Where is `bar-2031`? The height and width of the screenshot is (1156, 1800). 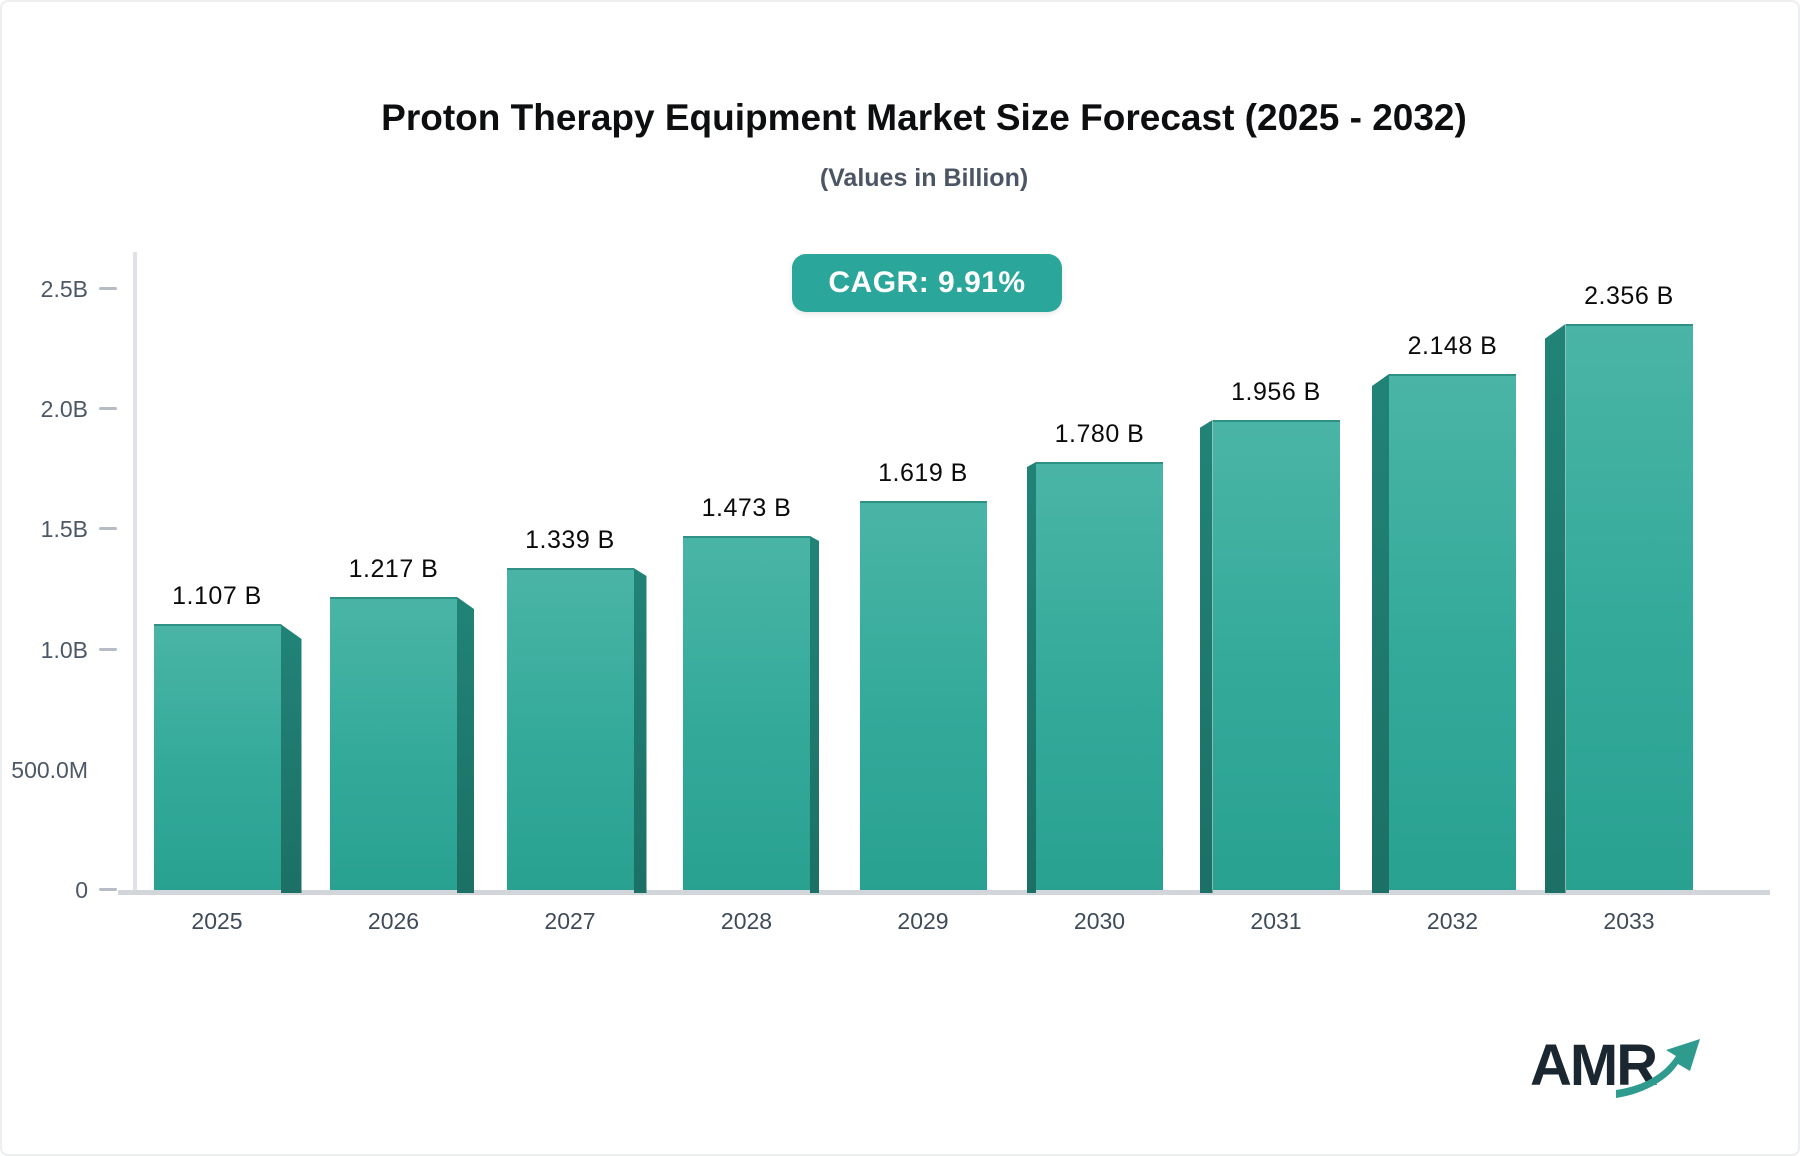 bar-2031 is located at coordinates (1276, 655).